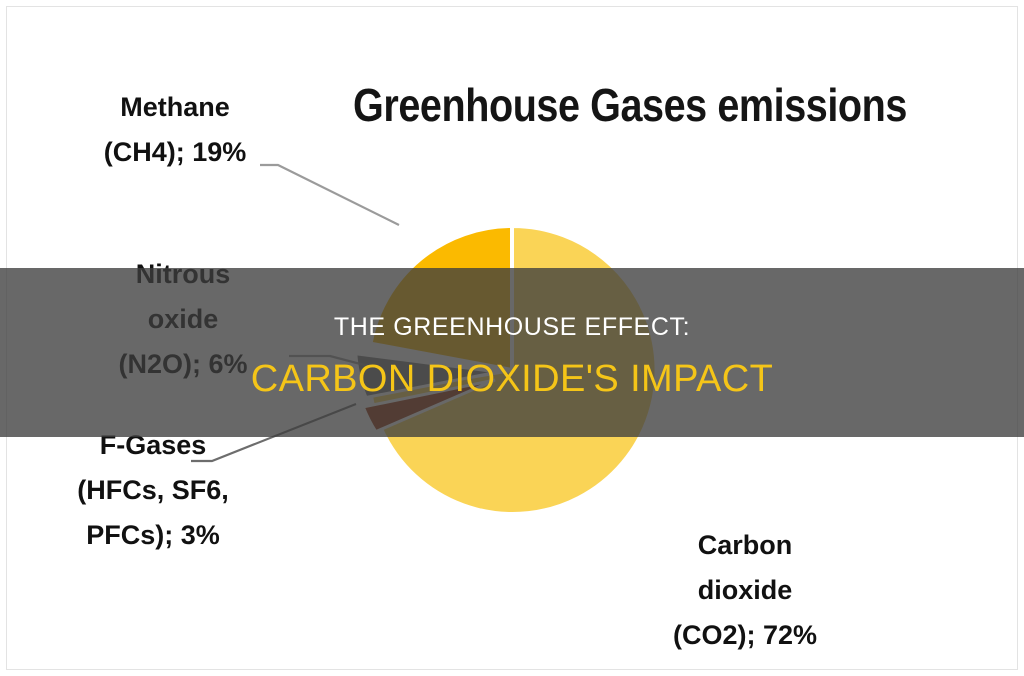  Describe the element at coordinates (153, 490) in the screenshot. I see `pie-label-f-gases: F-Gases (HFCs, SF6, PFCs); 3%` at that location.